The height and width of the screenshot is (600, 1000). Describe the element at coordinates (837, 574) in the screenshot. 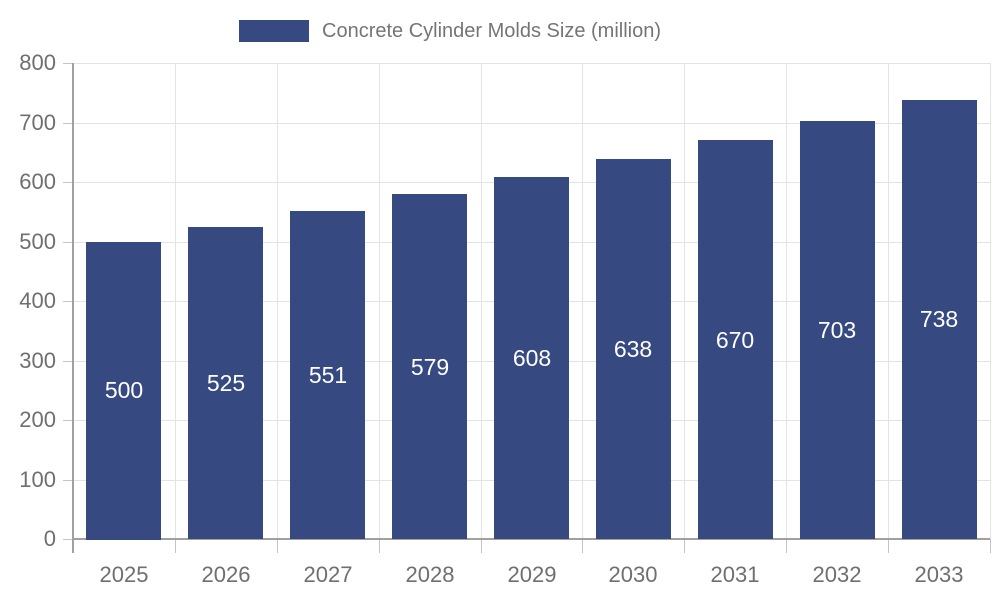

I see `x-axis-tick-label: 2032` at that location.